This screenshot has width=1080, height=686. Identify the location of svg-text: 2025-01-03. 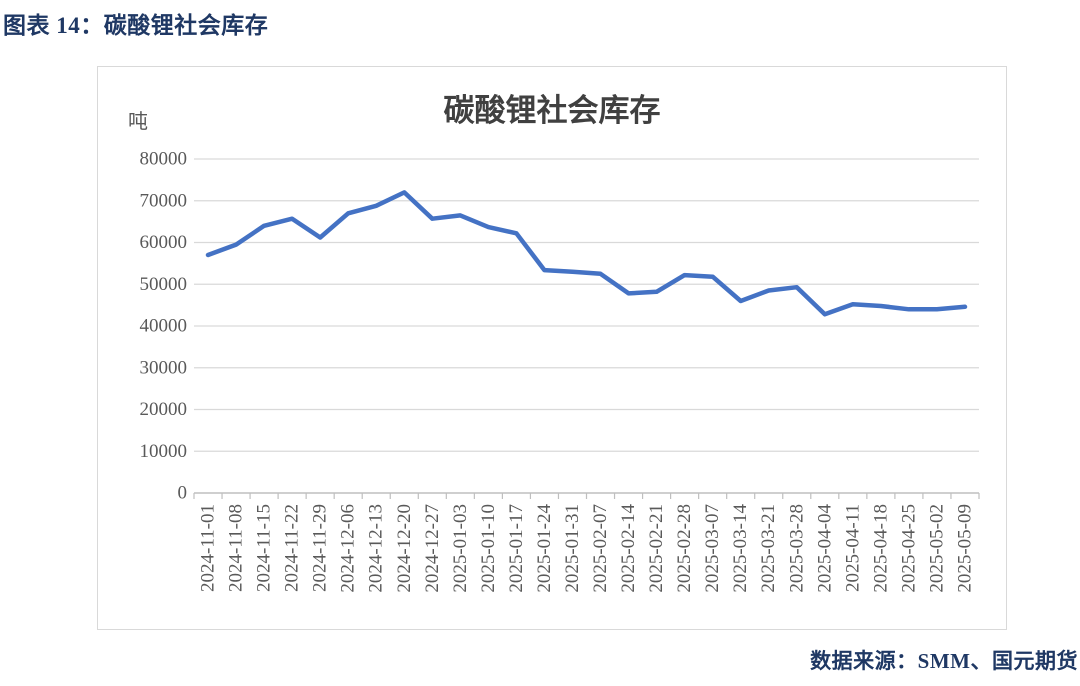
(460, 548).